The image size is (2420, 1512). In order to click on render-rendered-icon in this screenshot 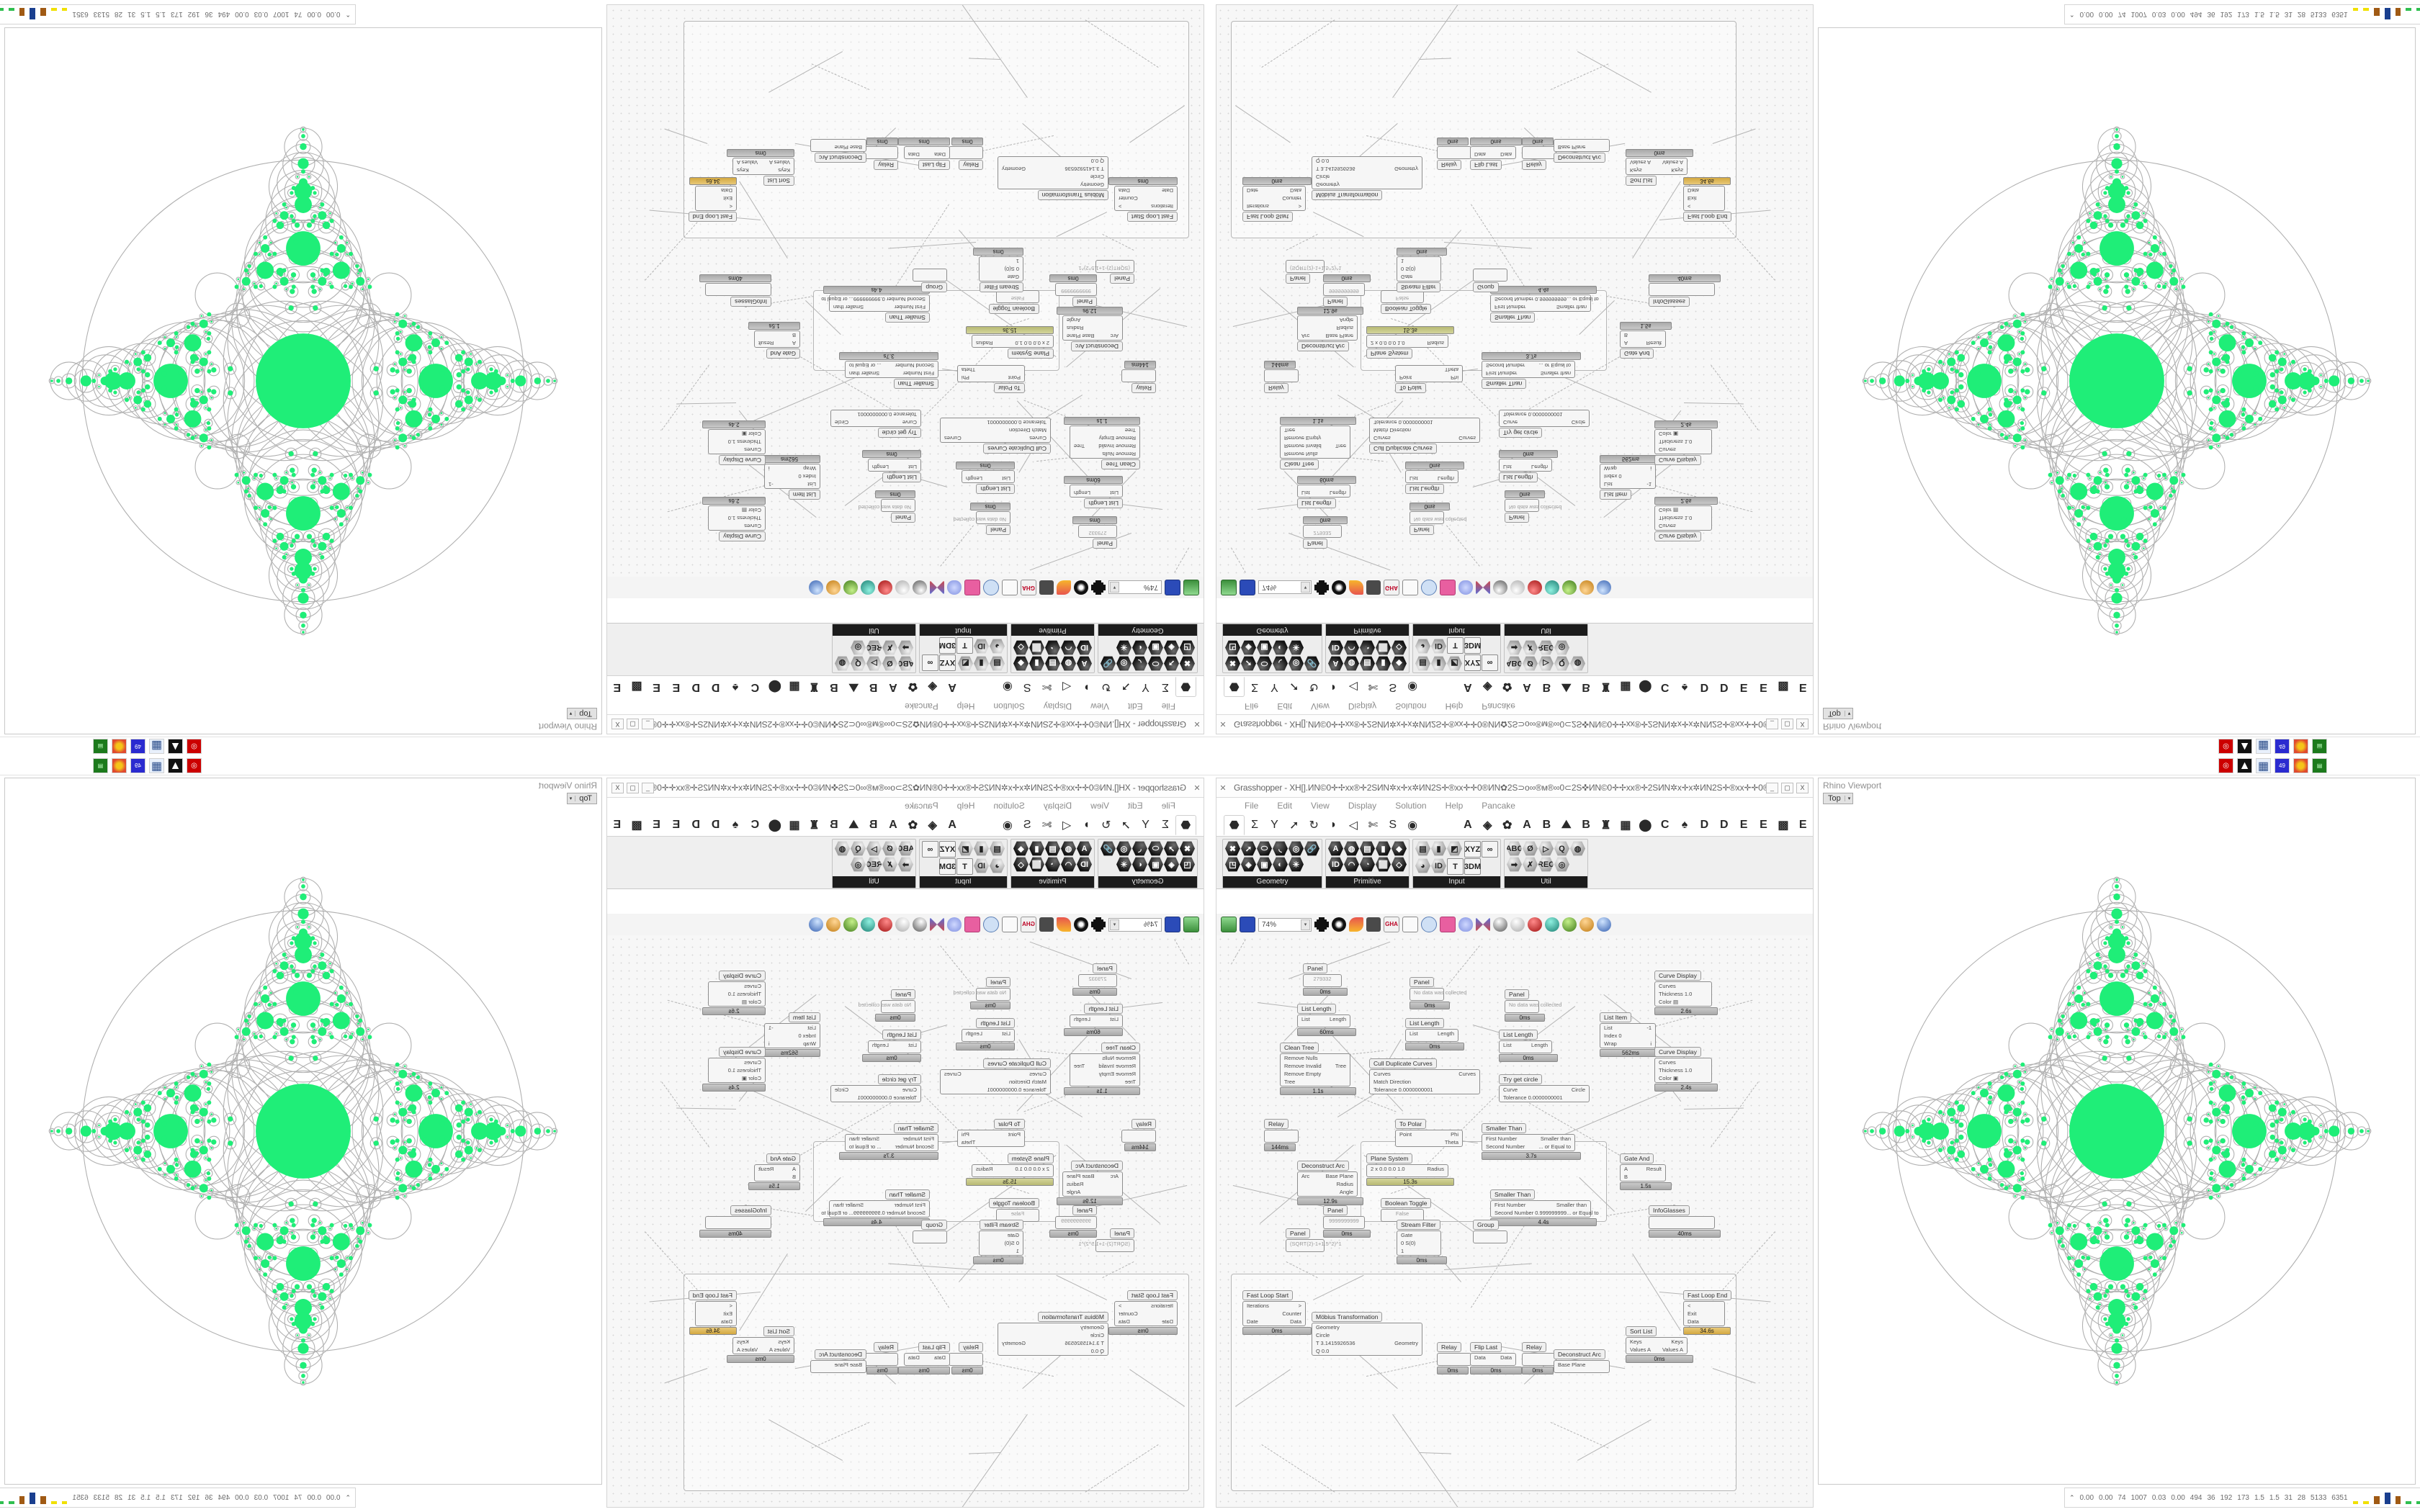, I will do `click(885, 587)`.